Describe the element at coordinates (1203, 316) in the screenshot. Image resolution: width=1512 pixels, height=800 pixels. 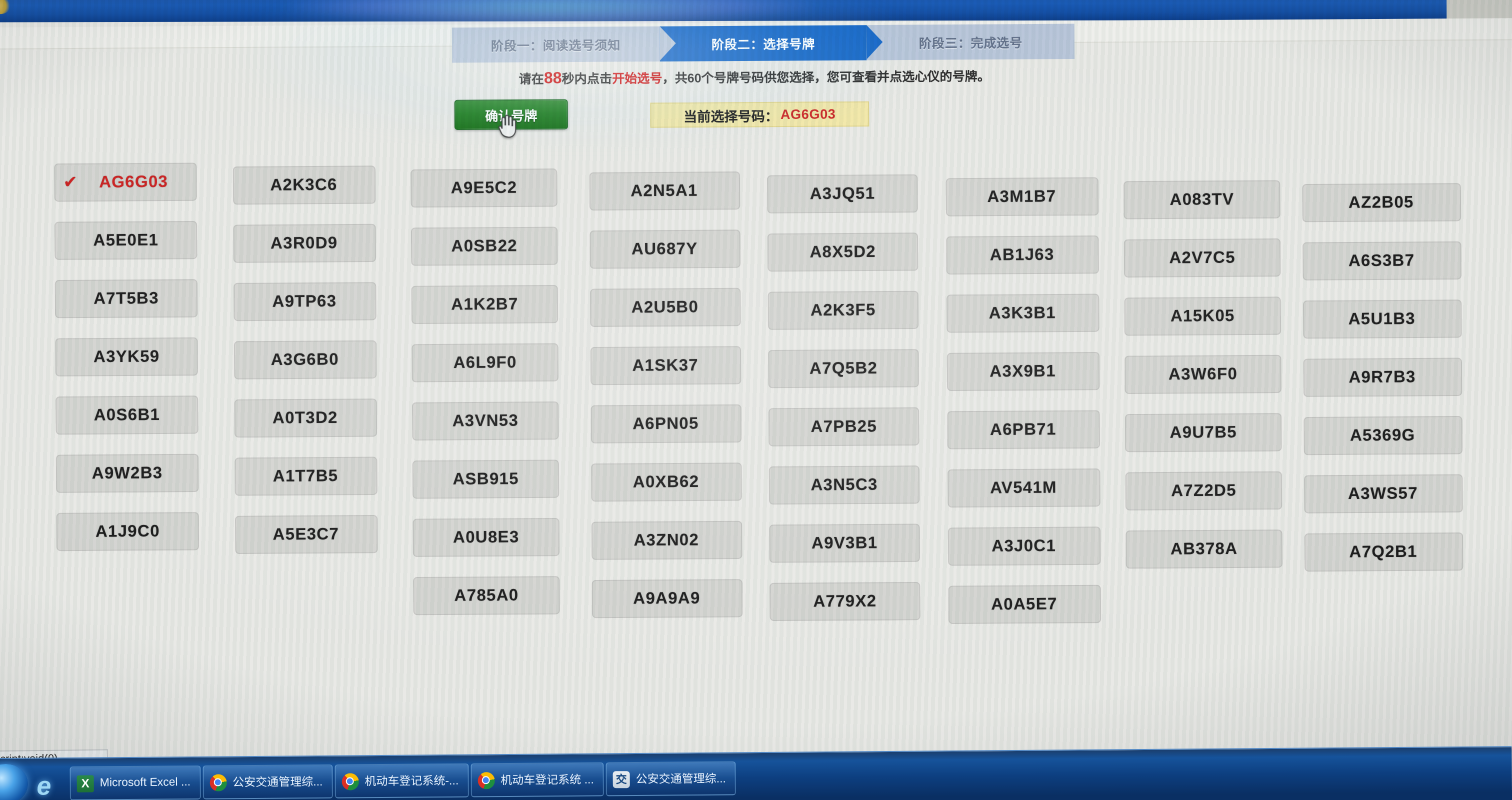
I see `plate-option: A15K05` at that location.